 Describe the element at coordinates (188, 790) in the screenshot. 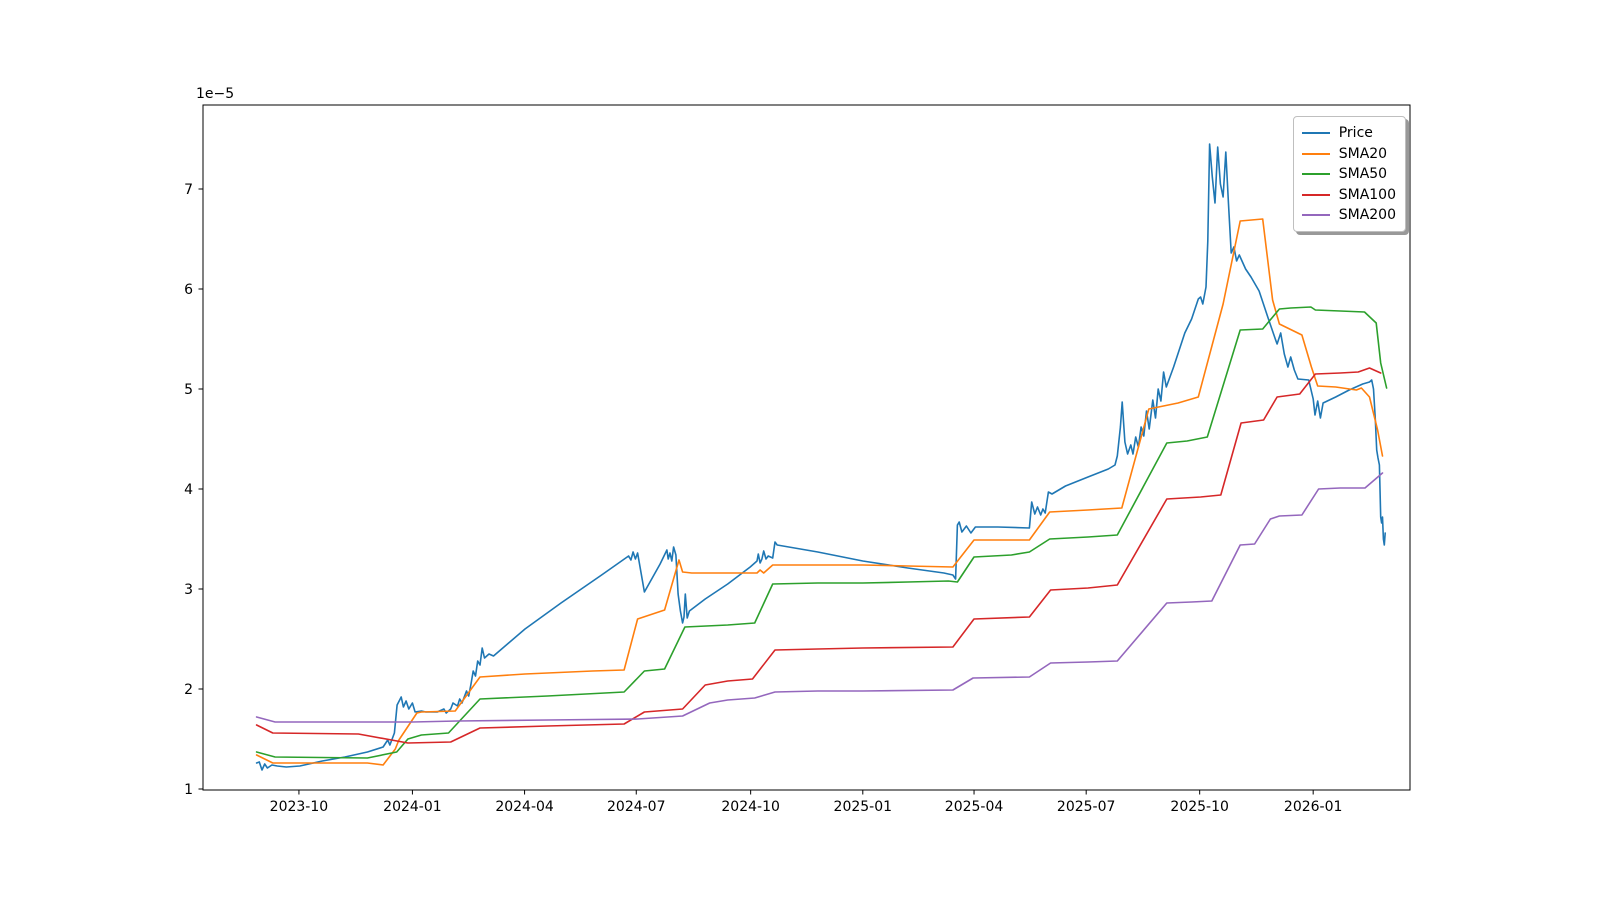

I see `y-tick-label: 1` at that location.